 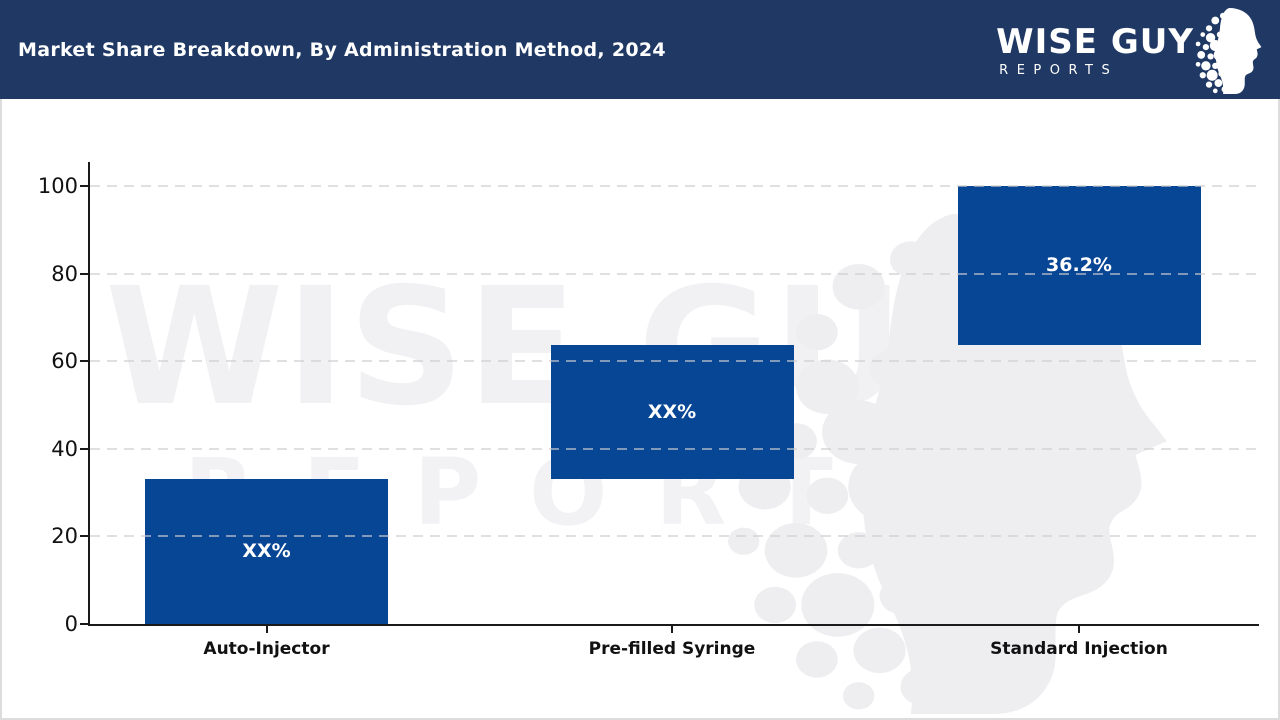 I want to click on y-axis-tick-label: 80, so click(x=64, y=273).